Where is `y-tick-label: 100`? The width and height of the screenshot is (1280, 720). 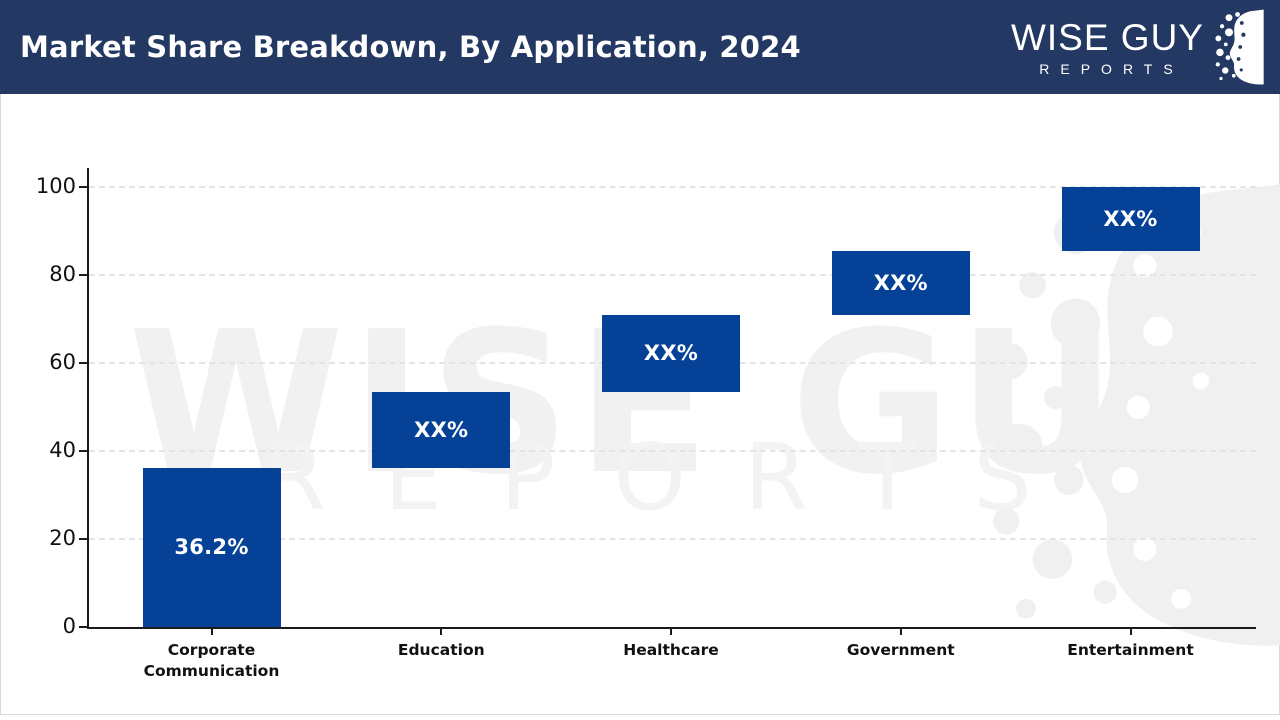
y-tick-label: 100 is located at coordinates (55, 186).